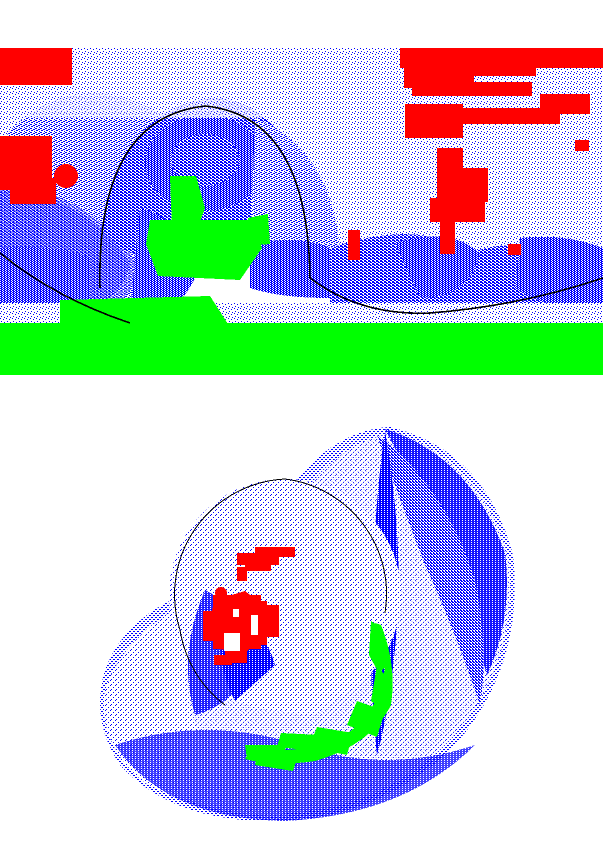  What do you see at coordinates (319, 696) in the screenshot?
I see `surface-negative-ridge` at bounding box center [319, 696].